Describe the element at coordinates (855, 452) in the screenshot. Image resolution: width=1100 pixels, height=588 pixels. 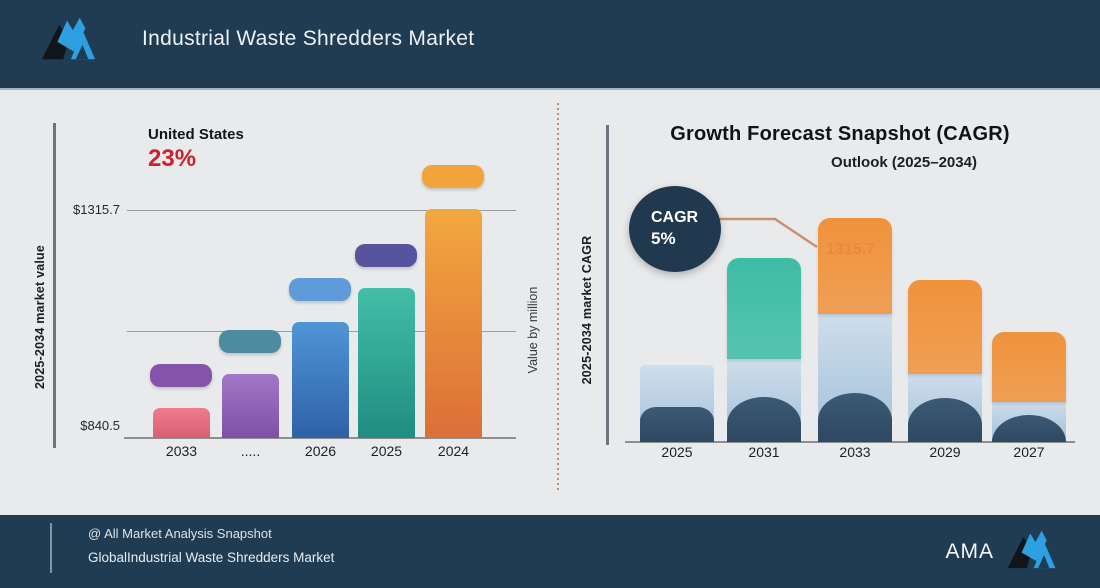
I see `right-xtick-2033: 2033` at that location.